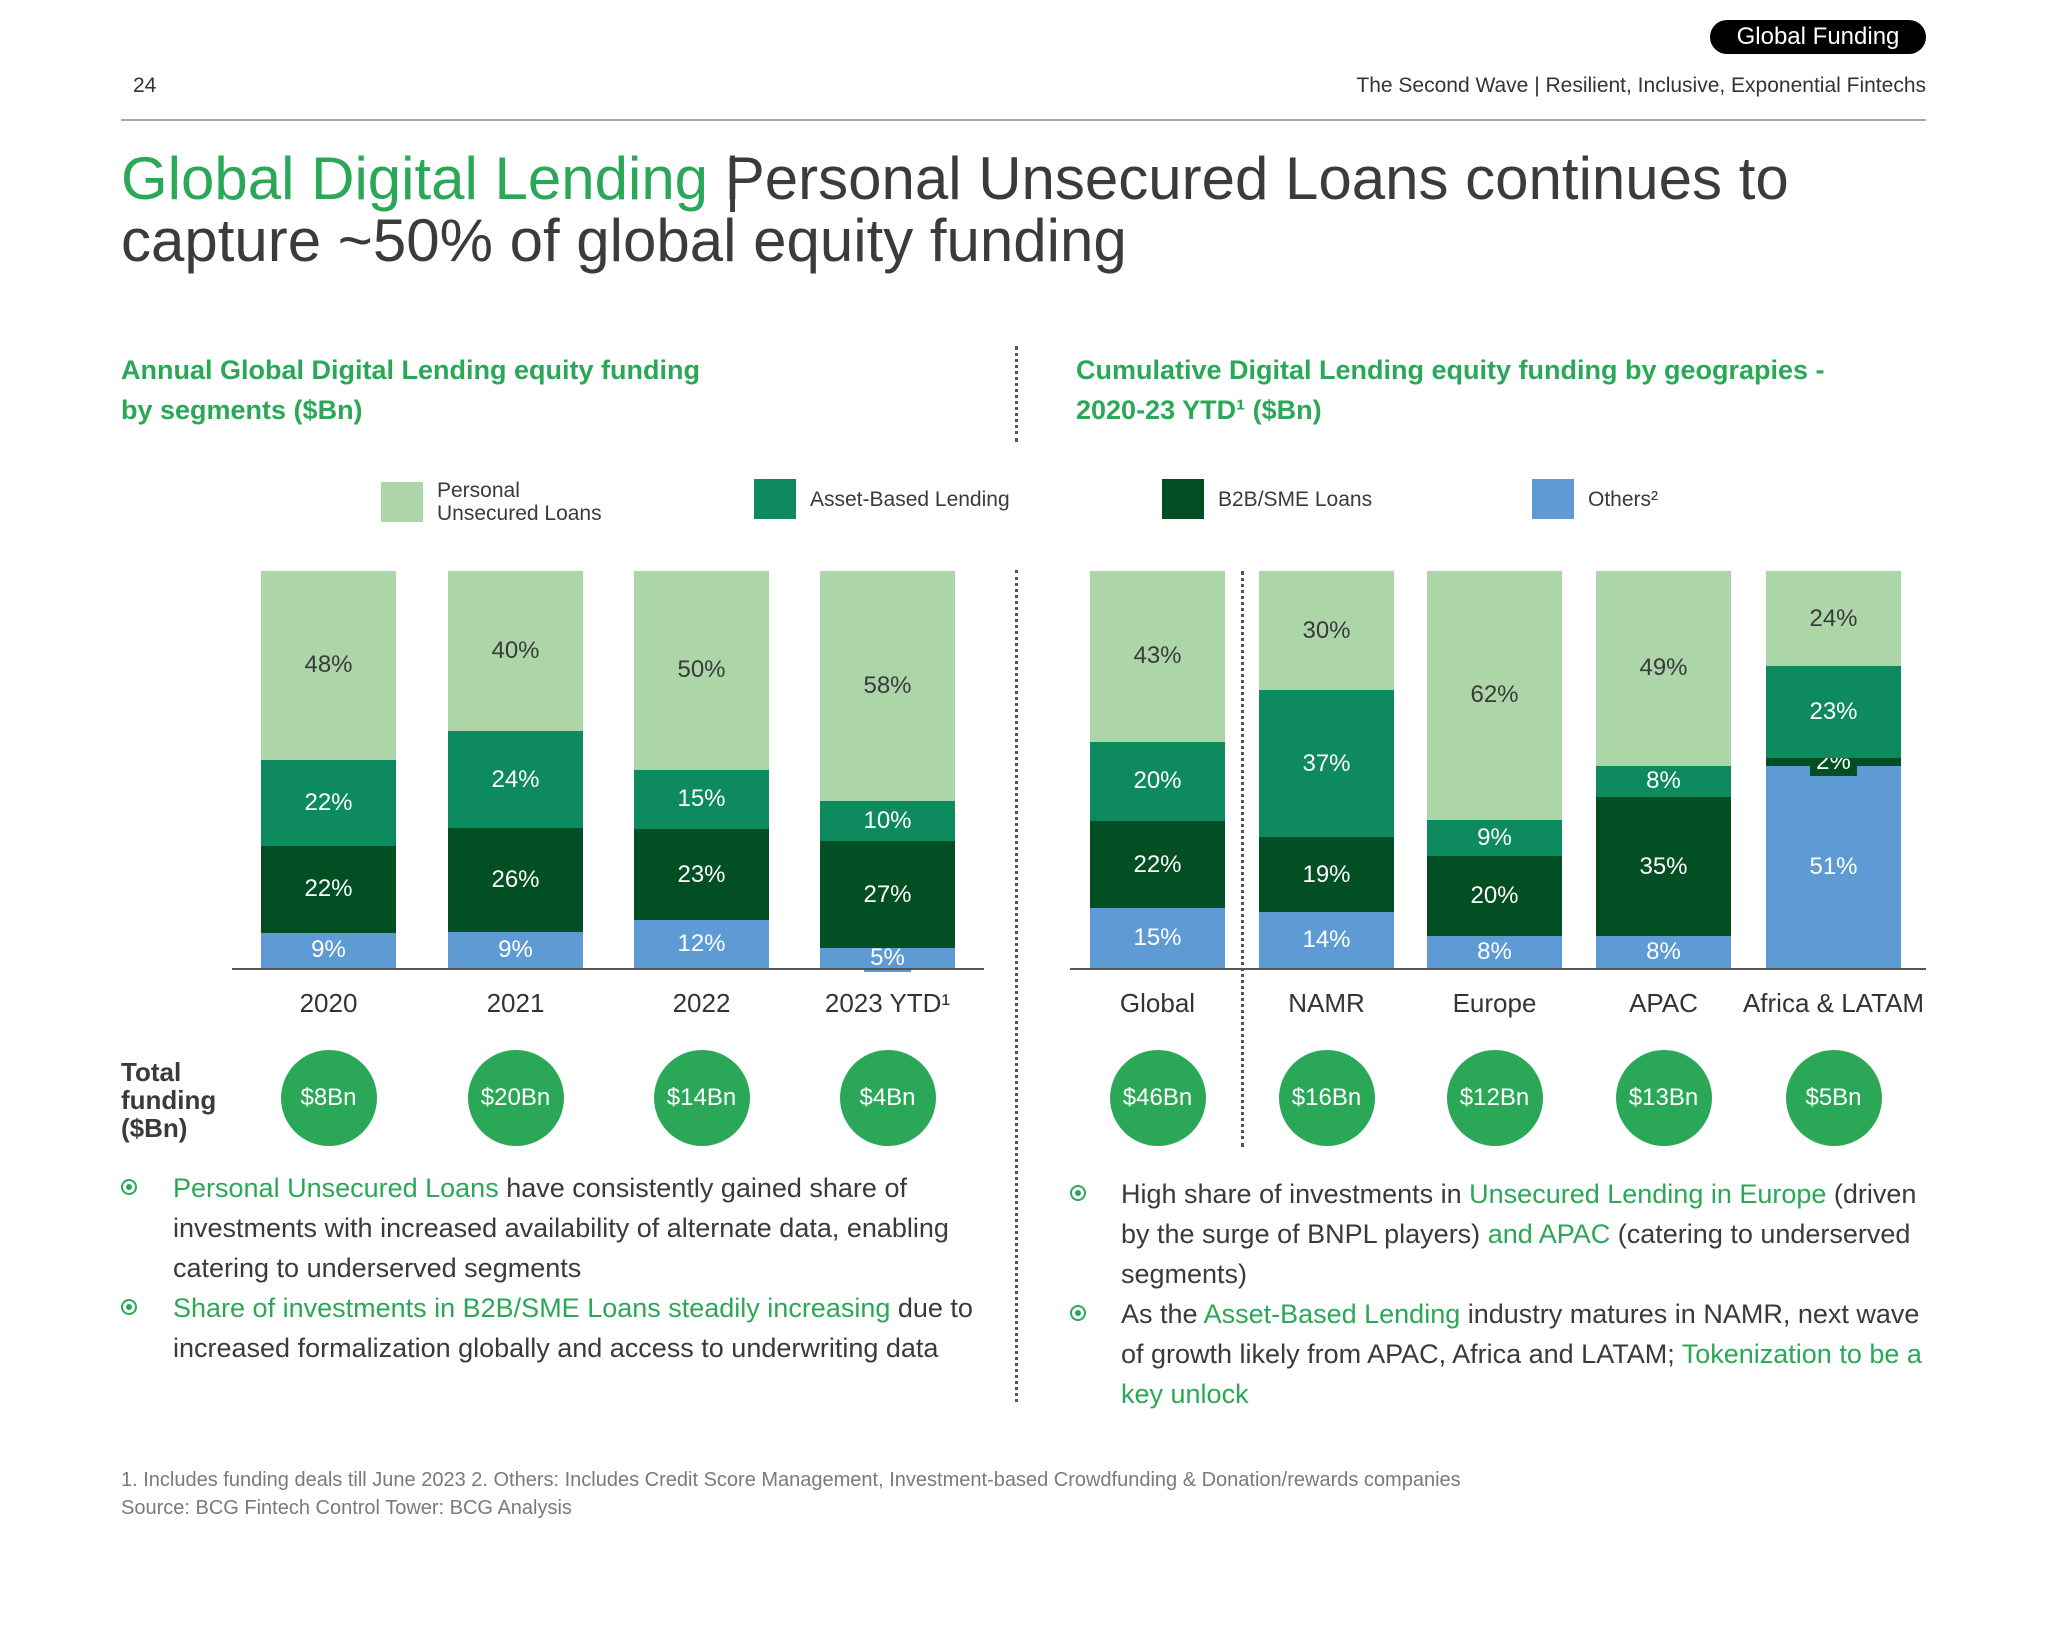  What do you see at coordinates (1833, 619) in the screenshot?
I see `bar-segment-pu: 24%` at bounding box center [1833, 619].